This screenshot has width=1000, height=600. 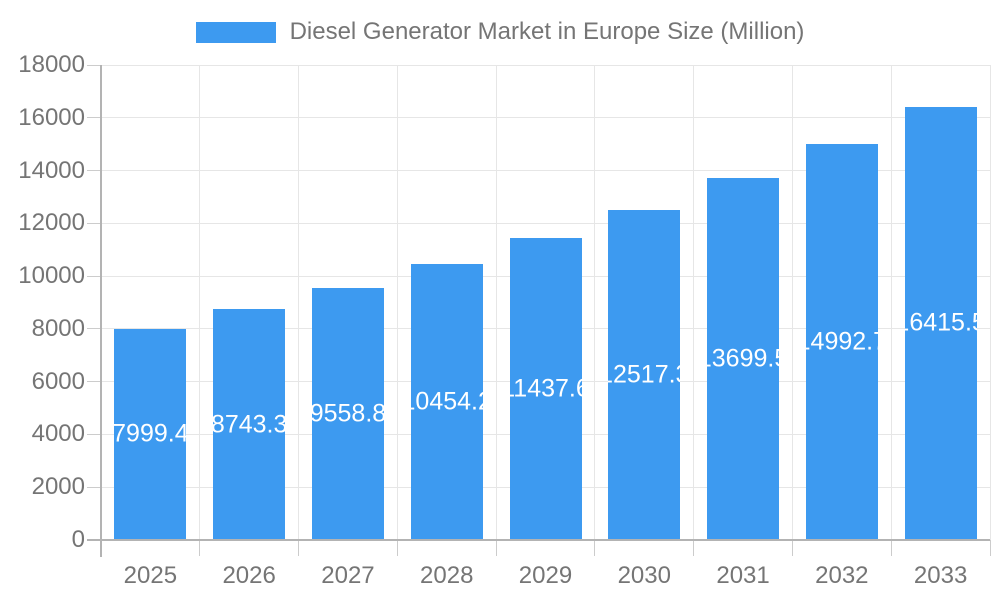 What do you see at coordinates (51, 64) in the screenshot?
I see `y-axis-tick-label: 18000` at bounding box center [51, 64].